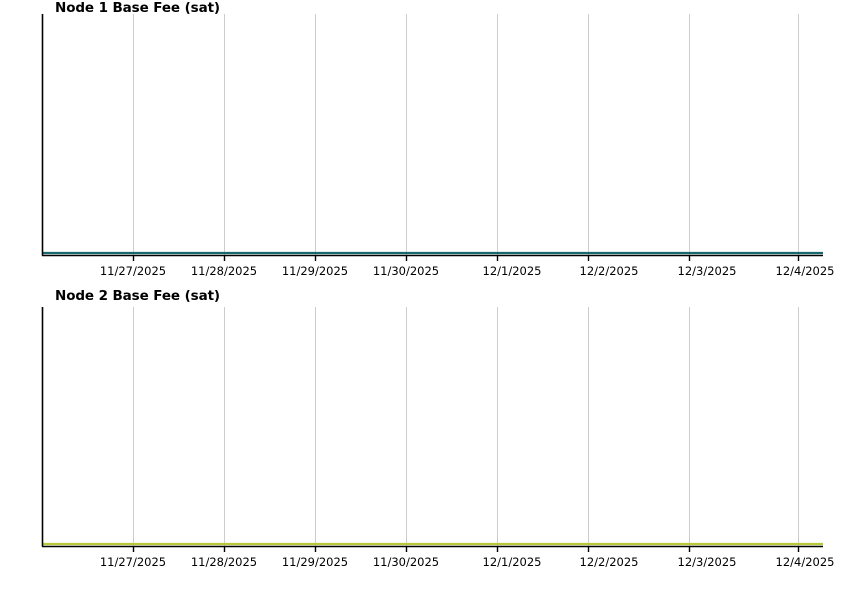 This screenshot has width=860, height=600. What do you see at coordinates (138, 296) in the screenshot?
I see `chart-title-node-2: Node 2 Base Fee (sat)` at bounding box center [138, 296].